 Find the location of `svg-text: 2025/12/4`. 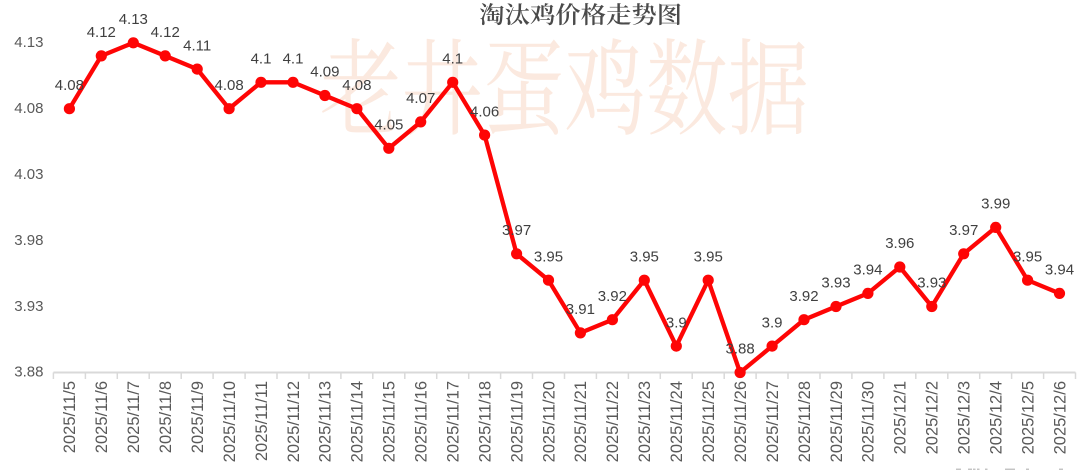

svg-text: 2025/12/4 is located at coordinates (997, 417).